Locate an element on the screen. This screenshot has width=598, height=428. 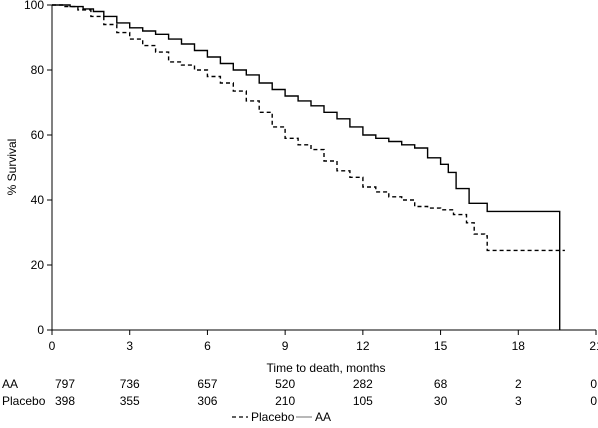
at-risk-value: 306 is located at coordinates (207, 401).